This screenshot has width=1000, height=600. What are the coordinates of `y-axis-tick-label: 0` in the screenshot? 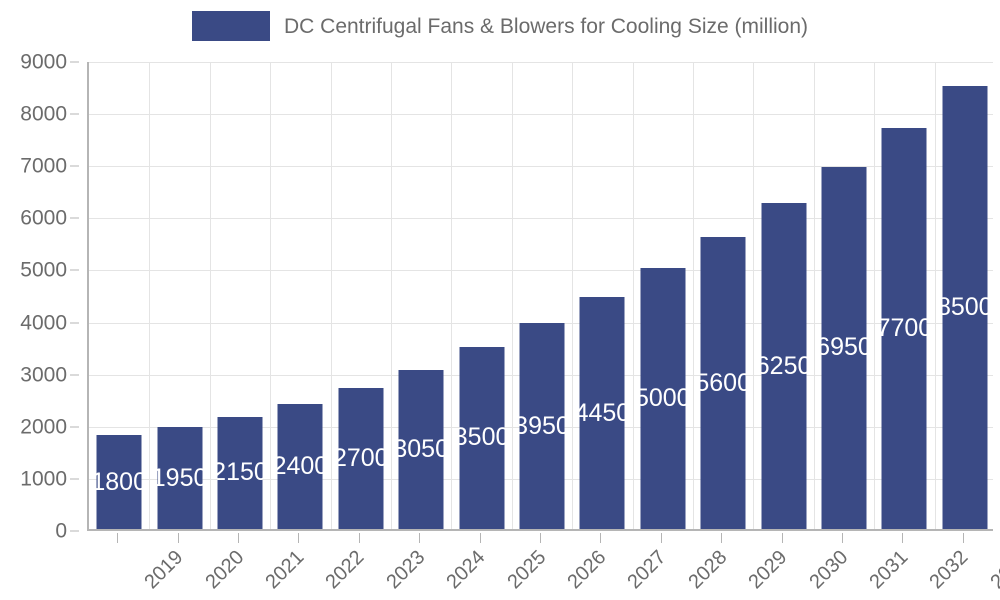 It's located at (61, 531).